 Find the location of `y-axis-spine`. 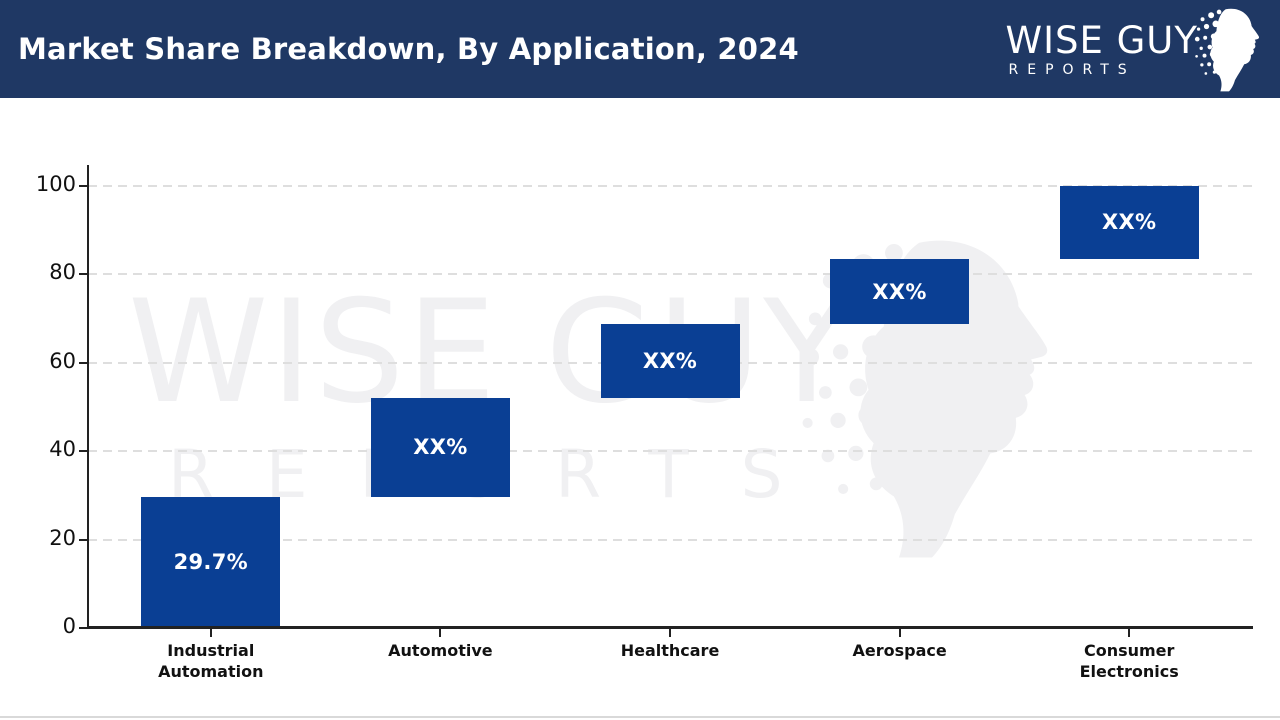

y-axis-spine is located at coordinates (88, 397).